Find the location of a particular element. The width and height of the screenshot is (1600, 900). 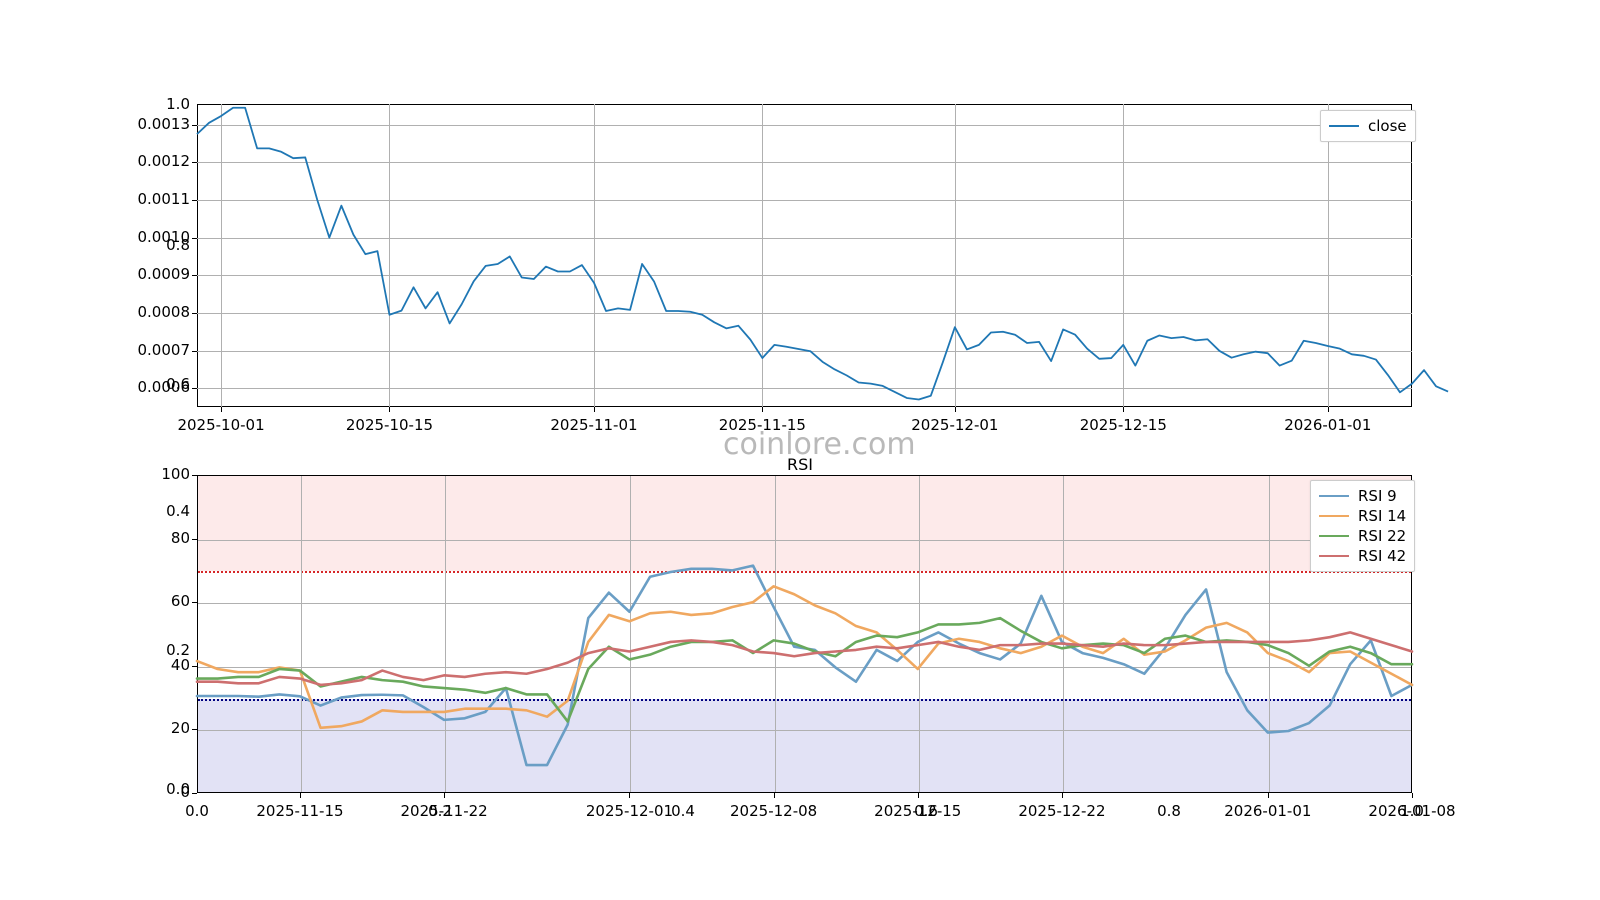

rsi-xtick-1: 2025-11-22 is located at coordinates (444, 811).